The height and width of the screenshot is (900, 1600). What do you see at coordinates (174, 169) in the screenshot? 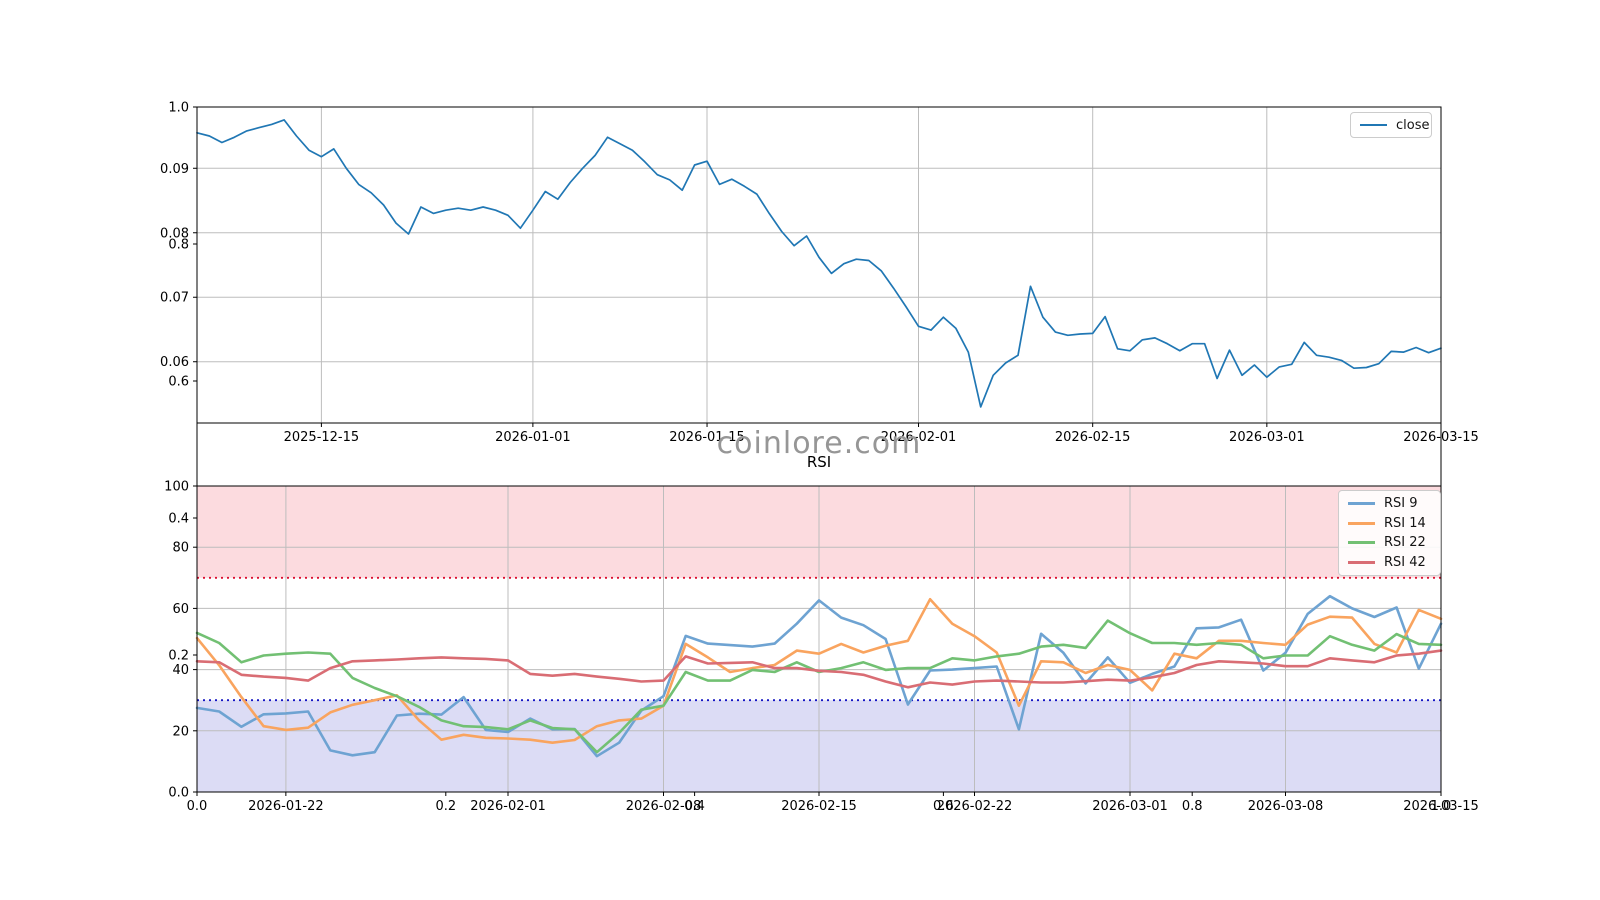
I see `y-tick-label: 0.09` at bounding box center [174, 169].